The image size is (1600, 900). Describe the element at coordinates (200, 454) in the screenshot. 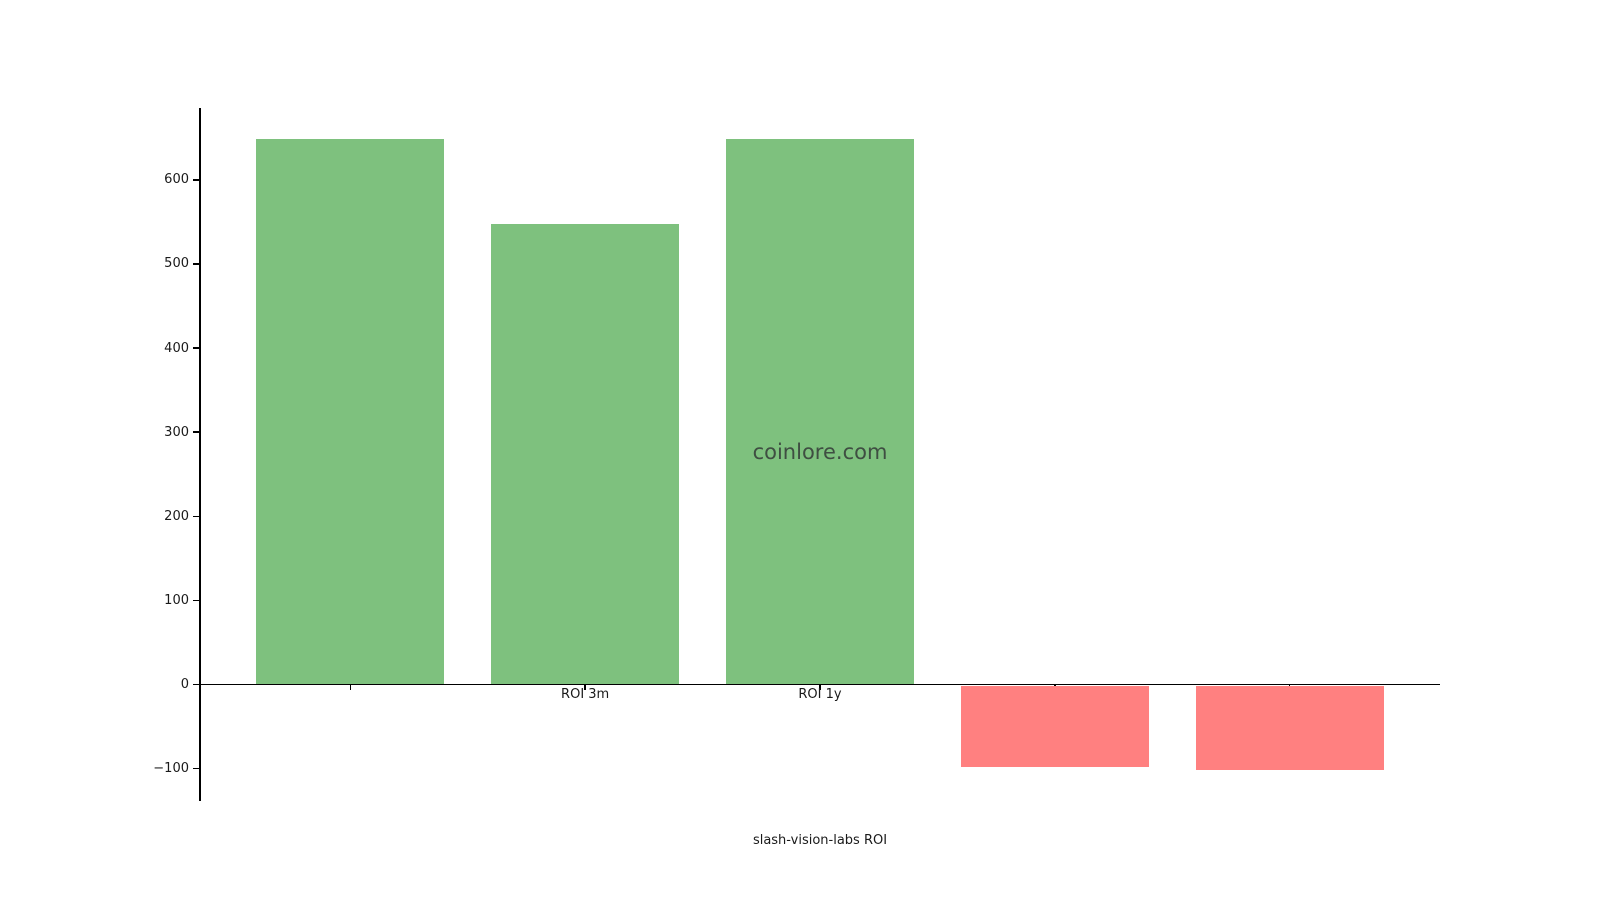

I see `y-axis-spine` at that location.